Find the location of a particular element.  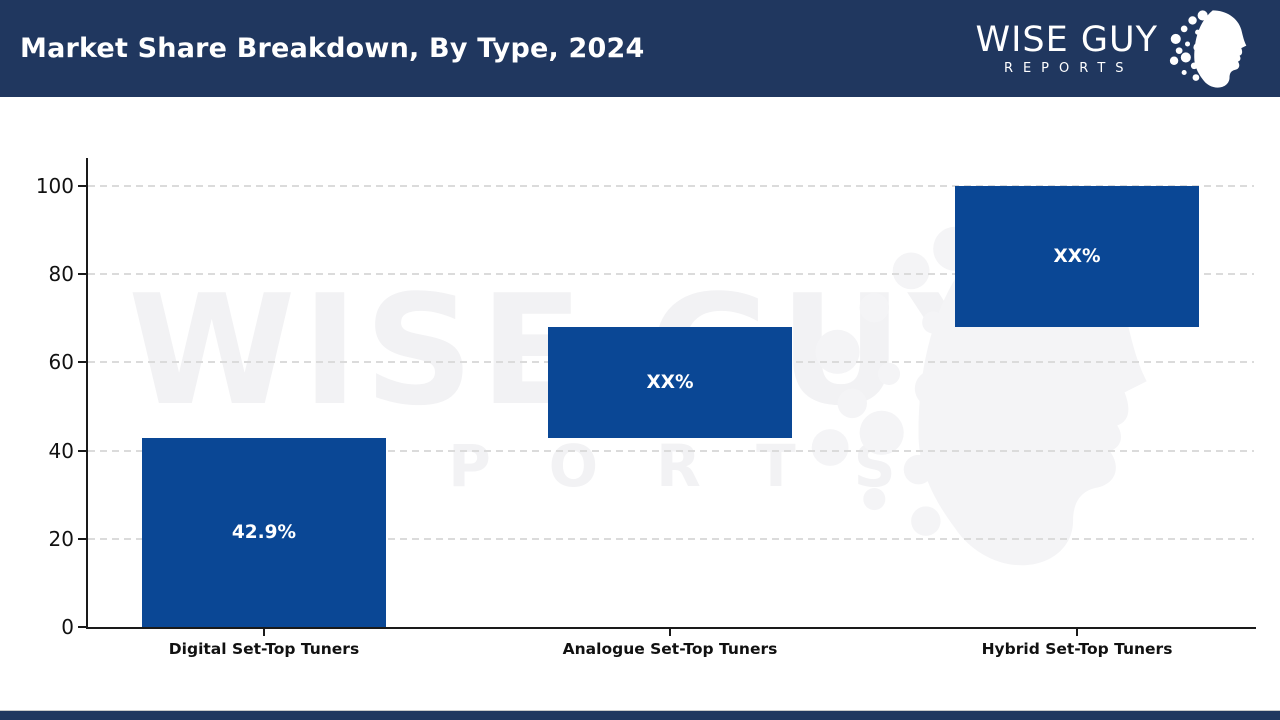

brand-logo-sub: REPORTS is located at coordinates (1068, 68).